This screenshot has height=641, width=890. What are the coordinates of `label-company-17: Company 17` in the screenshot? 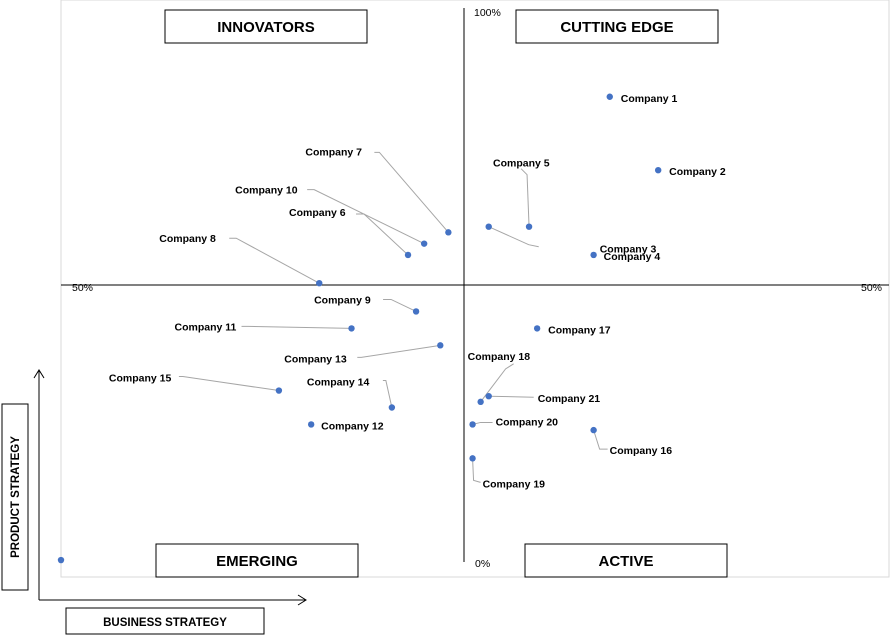 It's located at (579, 330).